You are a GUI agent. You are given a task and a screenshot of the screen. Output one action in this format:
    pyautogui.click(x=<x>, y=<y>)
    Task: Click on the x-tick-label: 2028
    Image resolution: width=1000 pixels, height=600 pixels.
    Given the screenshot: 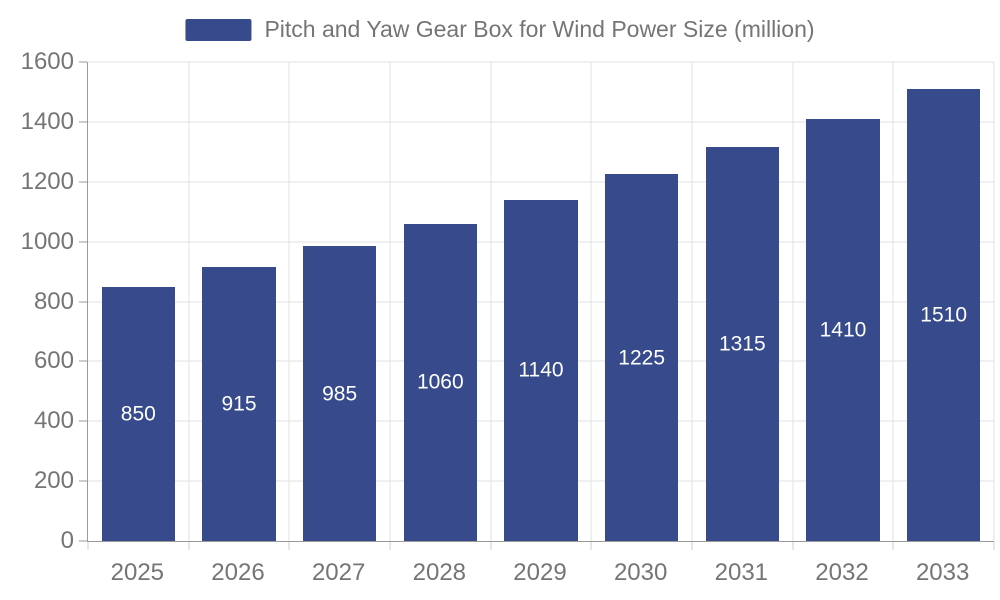 What is the action you would take?
    pyautogui.click(x=439, y=572)
    